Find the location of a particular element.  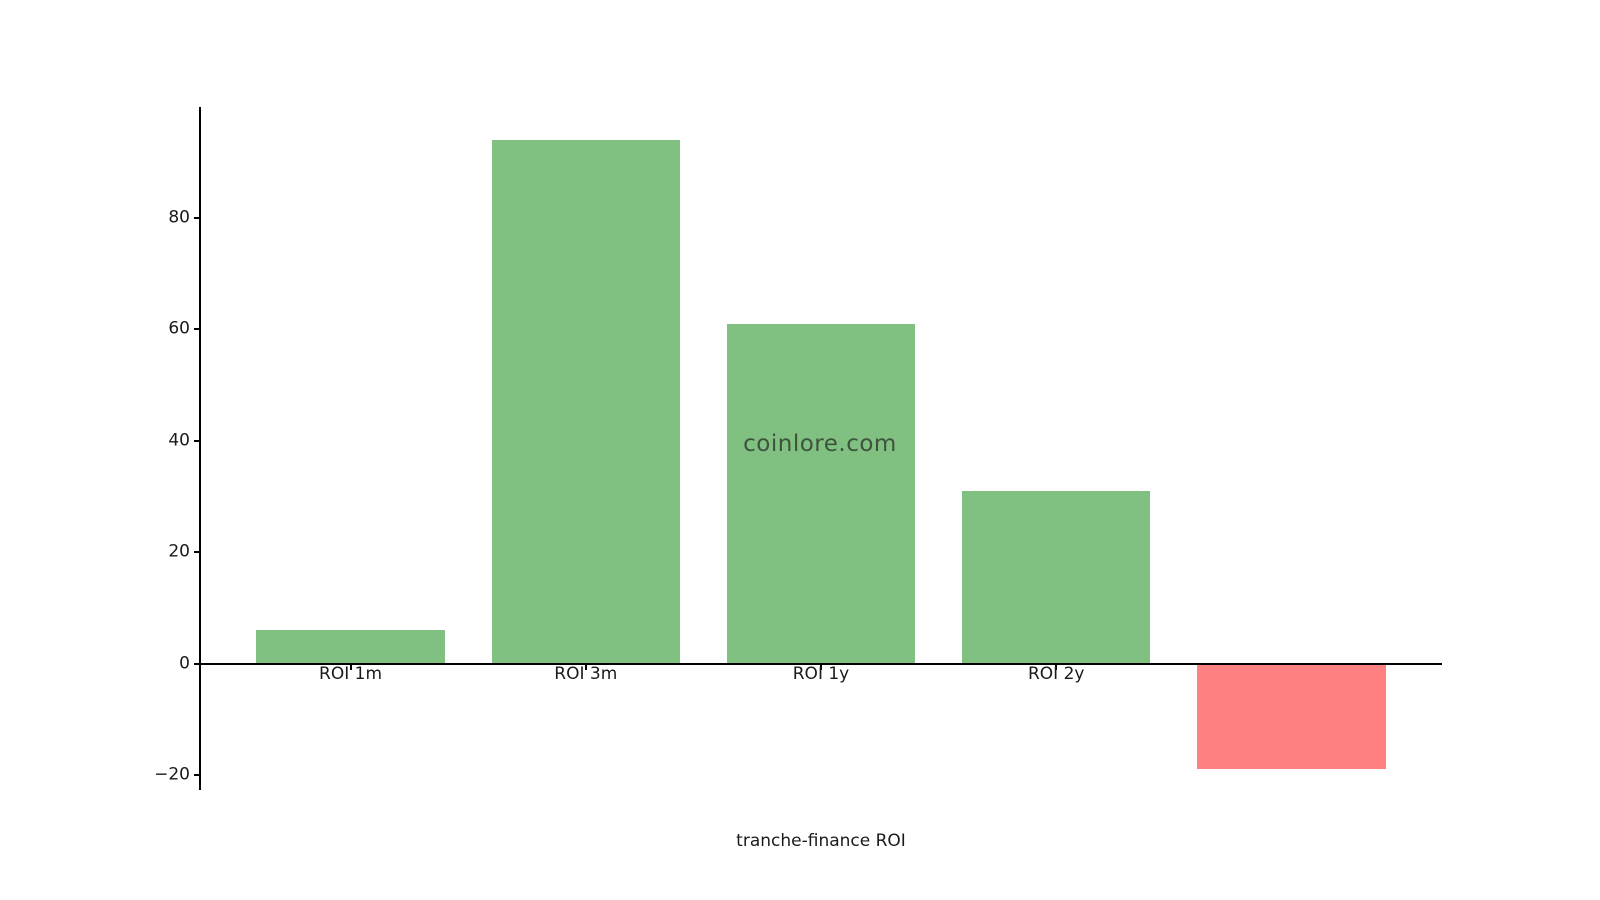

y-tick-label: 0 is located at coordinates (184, 663).